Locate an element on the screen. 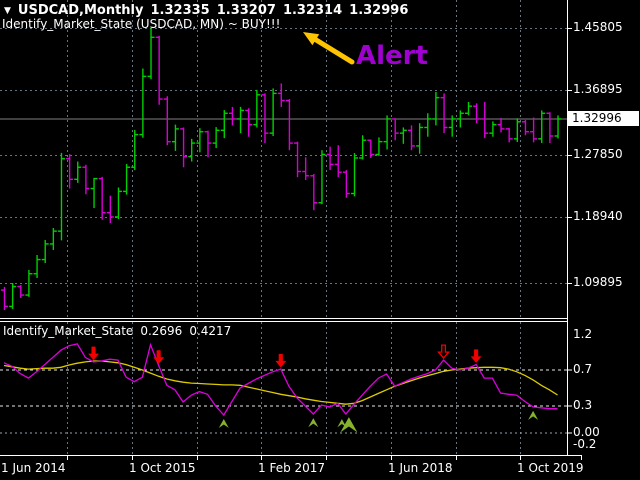 The height and width of the screenshot is (480, 640). indicator-scale-label: 1.2 is located at coordinates (583, 334).